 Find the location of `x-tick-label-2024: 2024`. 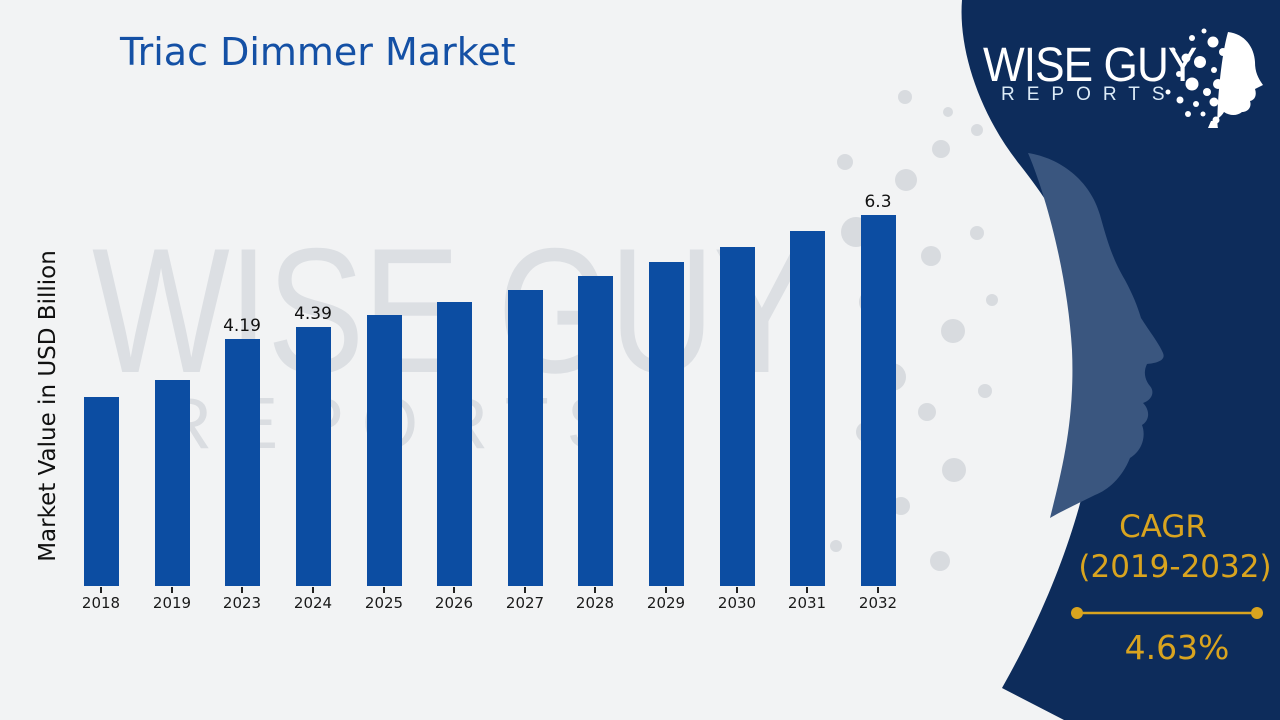

x-tick-label-2024: 2024 is located at coordinates (313, 603).